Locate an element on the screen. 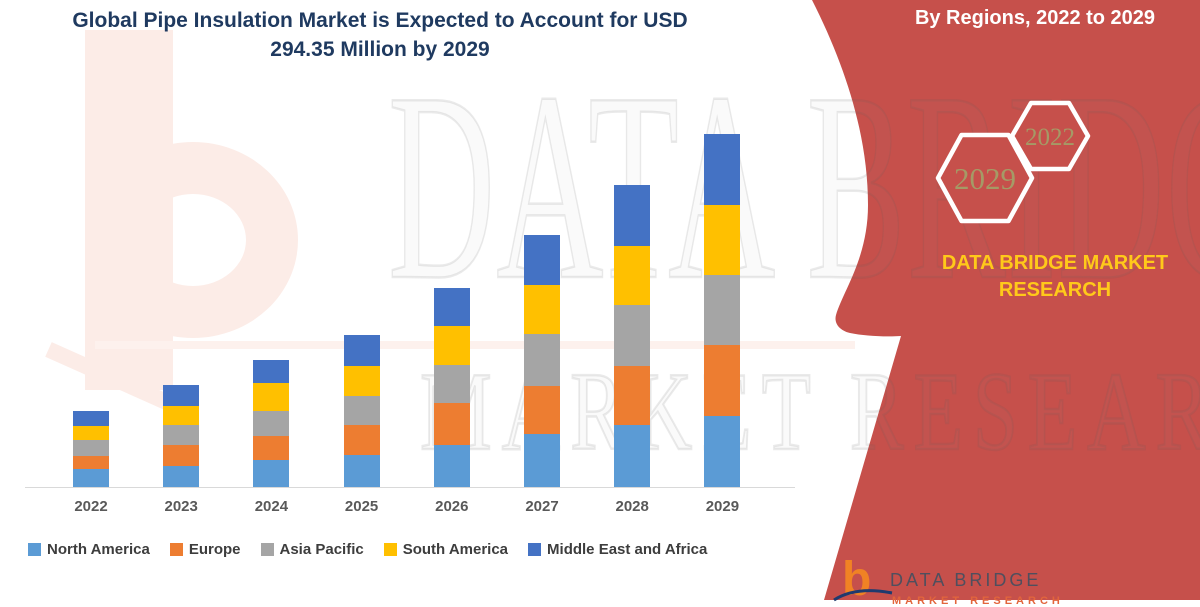 Image resolution: width=1200 pixels, height=607 pixels. hexagon-2022 is located at coordinates (1050, 136).